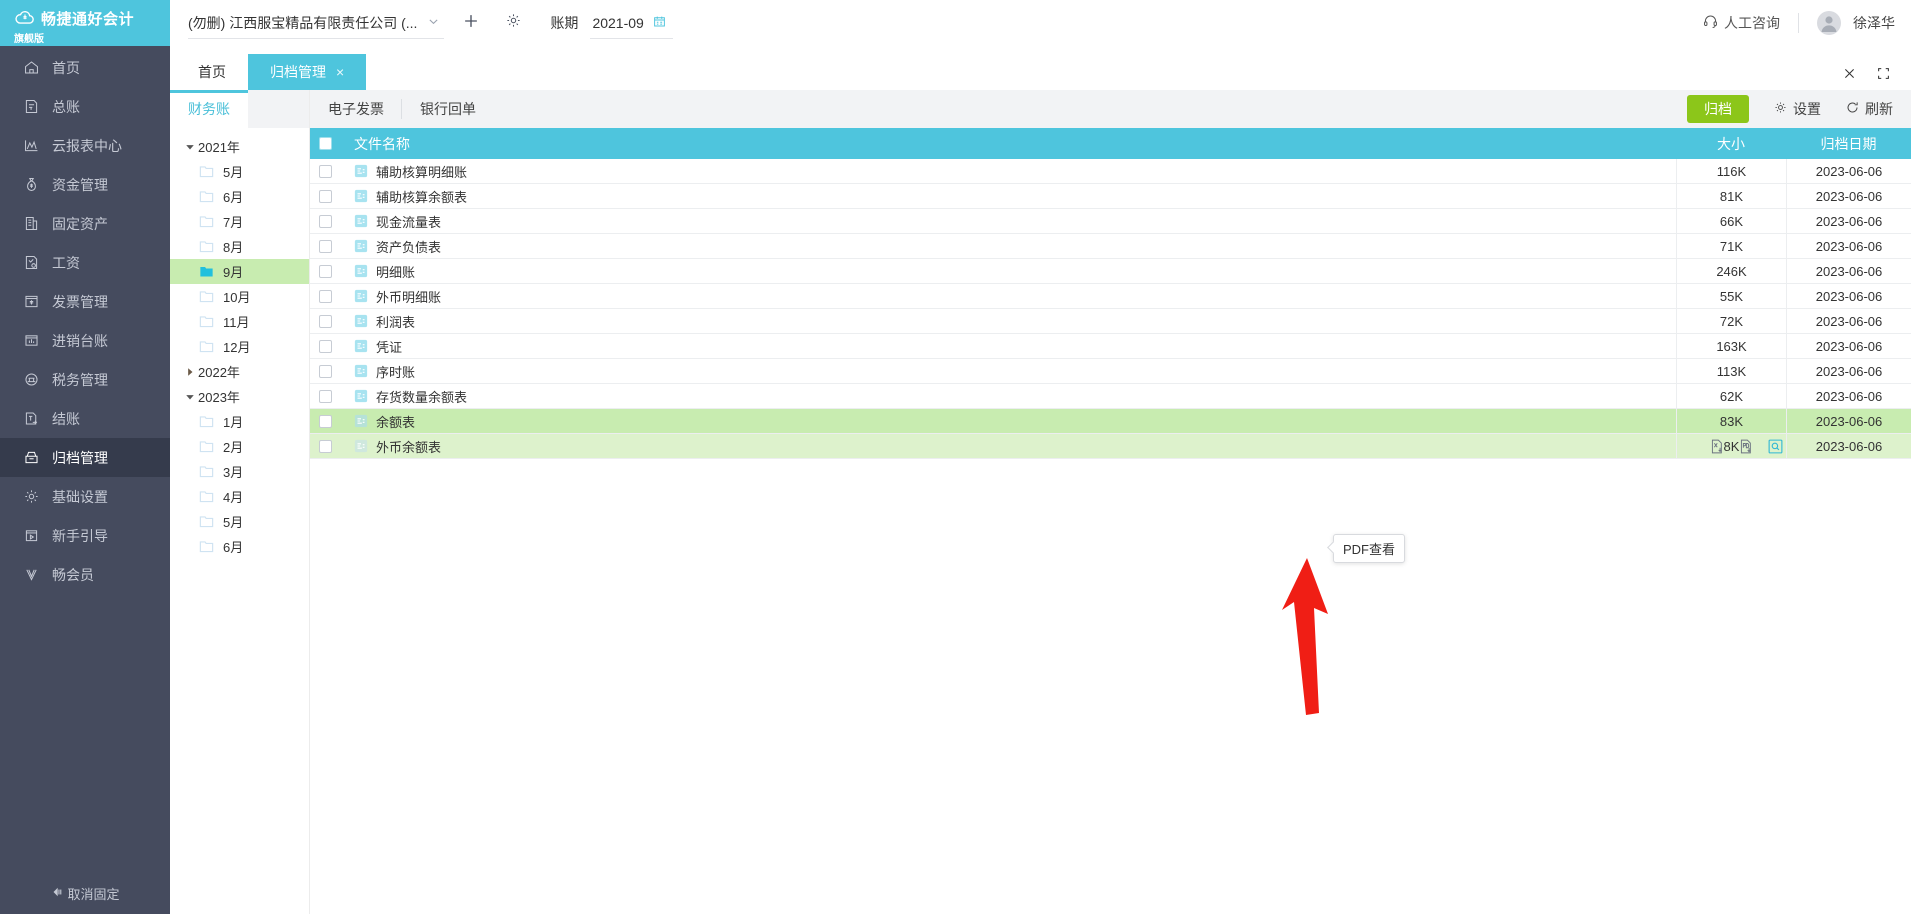 Image resolution: width=1911 pixels, height=914 pixels. What do you see at coordinates (85, 262) in the screenshot?
I see `sidebar-item-payroll: 工资` at bounding box center [85, 262].